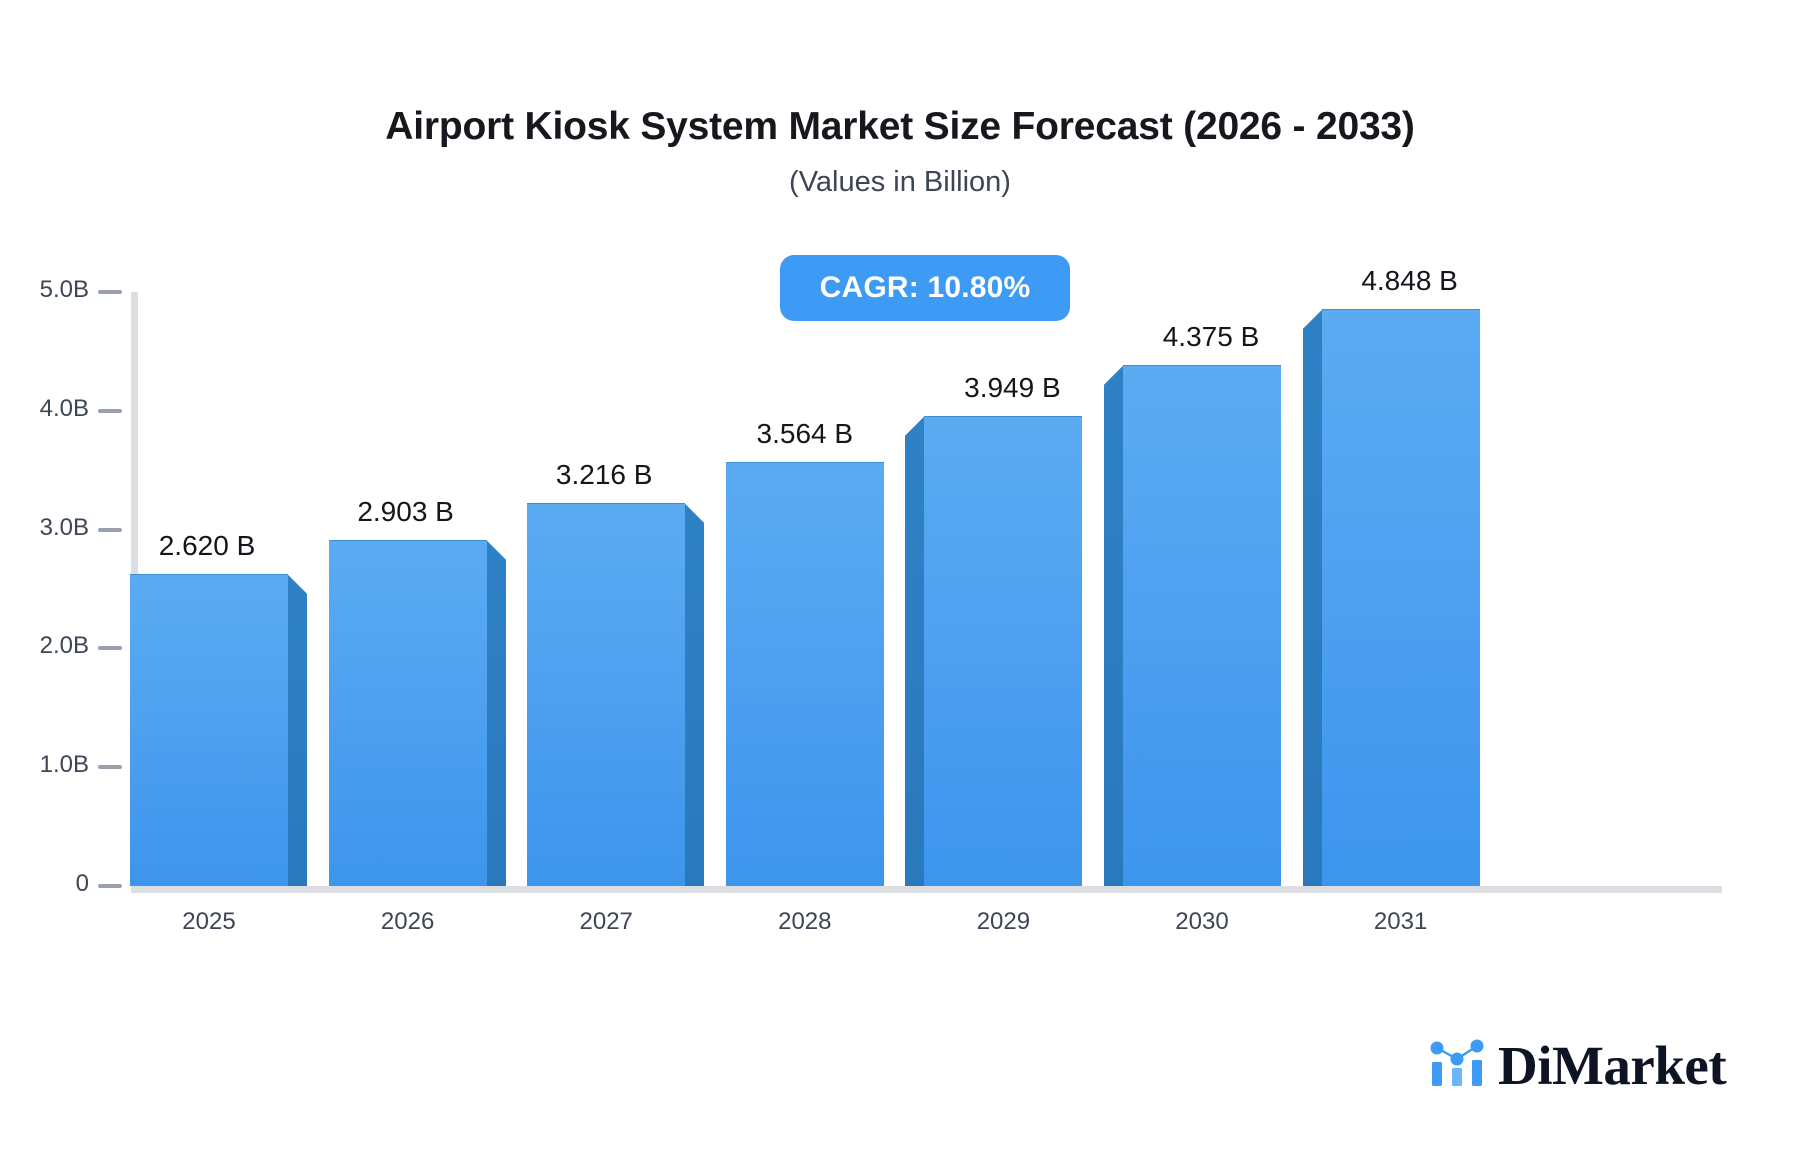  I want to click on bar-2025: 2.620 B, so click(218, 708).